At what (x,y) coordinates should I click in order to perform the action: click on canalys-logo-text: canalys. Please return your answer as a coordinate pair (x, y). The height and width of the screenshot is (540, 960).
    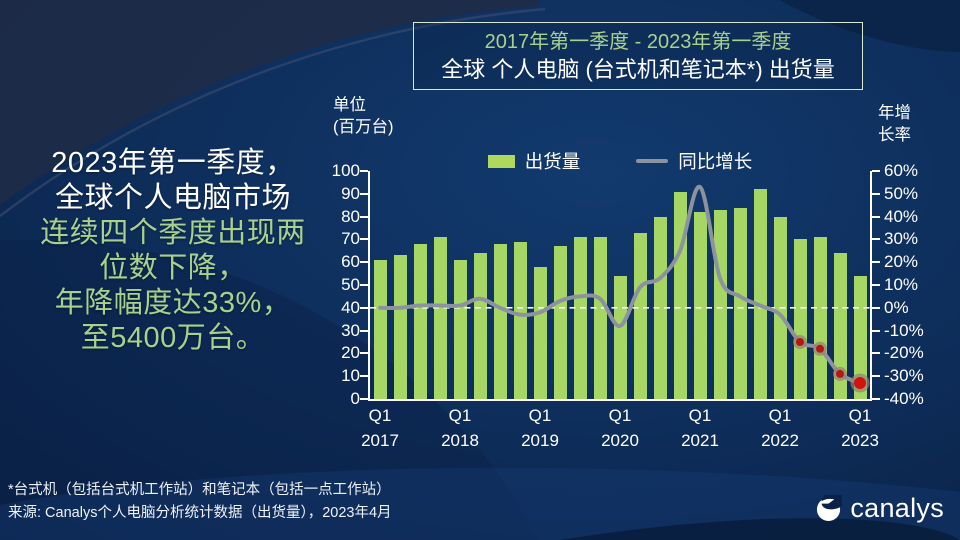
    Looking at the image, I should click on (897, 508).